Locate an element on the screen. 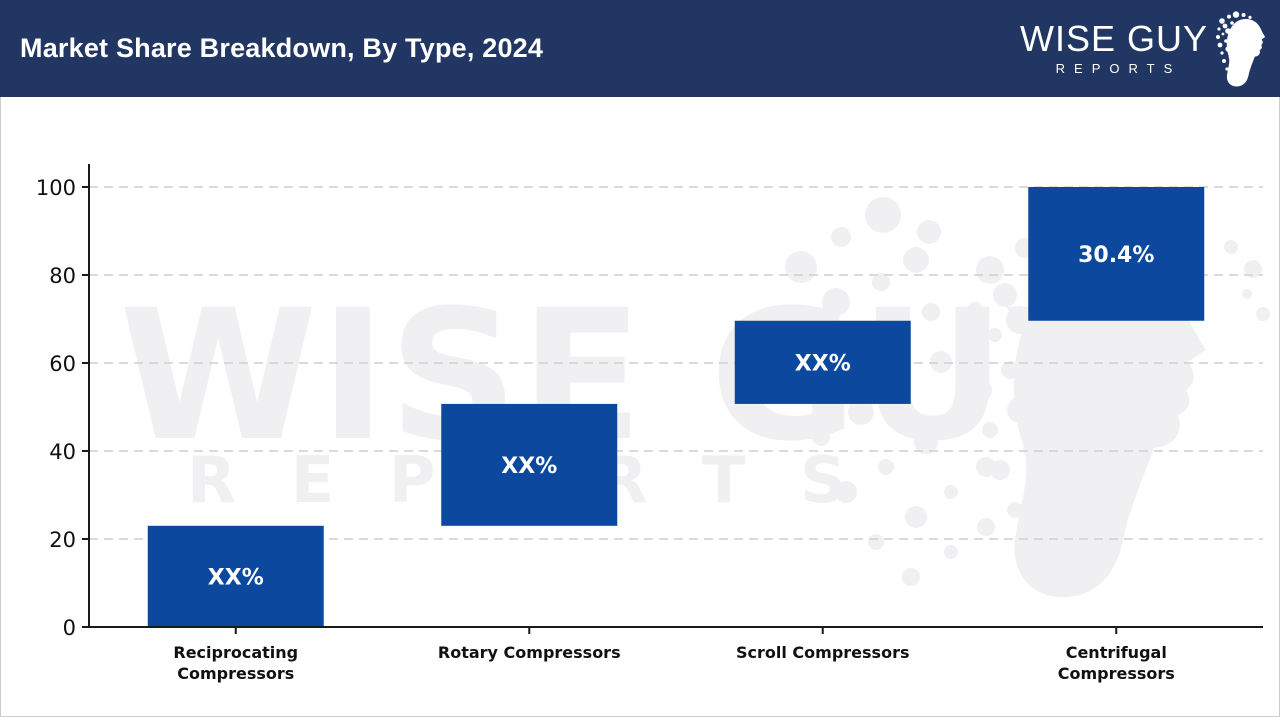 The image size is (1280, 720). y-tick-label: 80 is located at coordinates (62, 276).